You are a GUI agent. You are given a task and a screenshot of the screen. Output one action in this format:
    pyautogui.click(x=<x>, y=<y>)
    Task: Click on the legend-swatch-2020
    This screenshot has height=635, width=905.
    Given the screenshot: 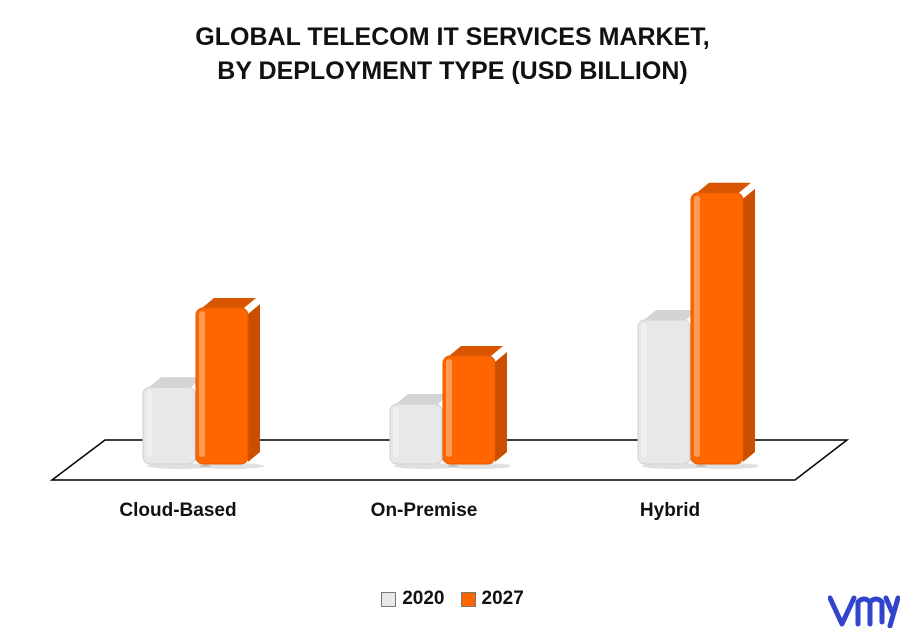 What is the action you would take?
    pyautogui.click(x=389, y=599)
    